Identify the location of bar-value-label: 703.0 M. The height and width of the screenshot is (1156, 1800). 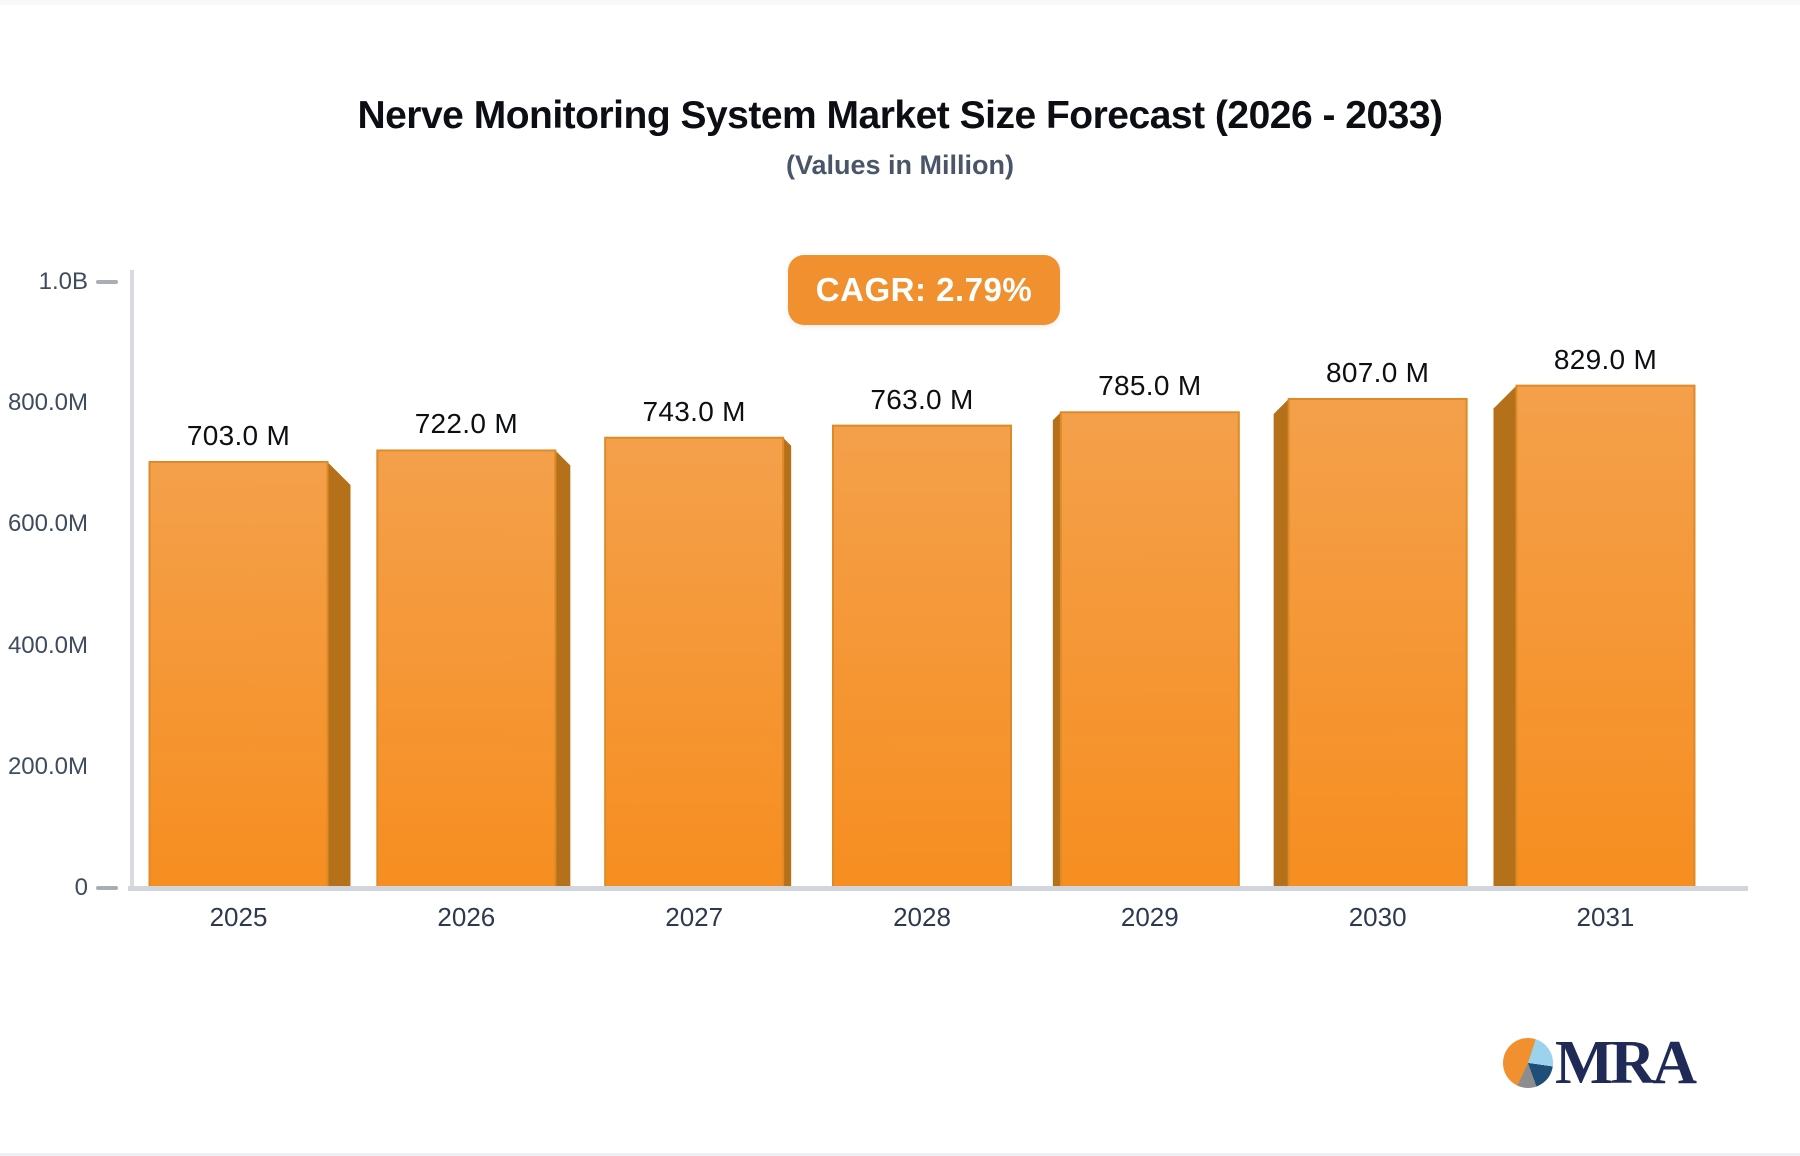
(238, 435).